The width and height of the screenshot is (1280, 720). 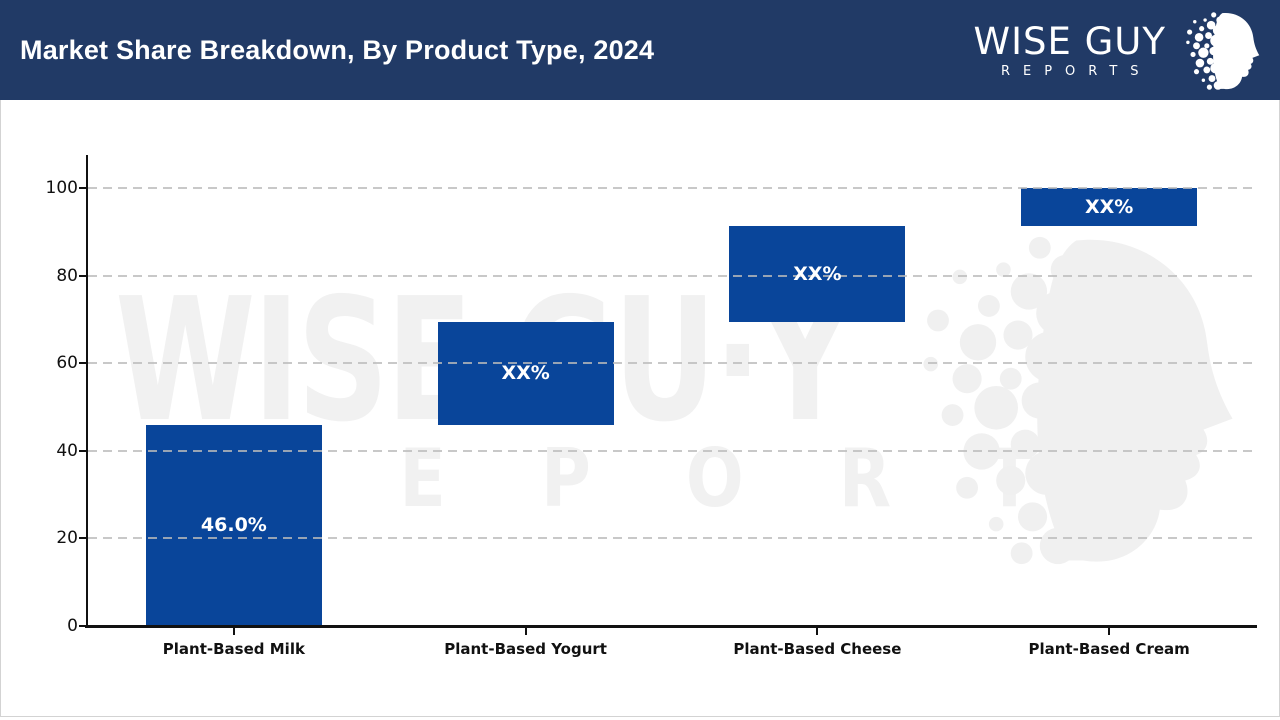 What do you see at coordinates (87, 391) in the screenshot?
I see `y-axis-line` at bounding box center [87, 391].